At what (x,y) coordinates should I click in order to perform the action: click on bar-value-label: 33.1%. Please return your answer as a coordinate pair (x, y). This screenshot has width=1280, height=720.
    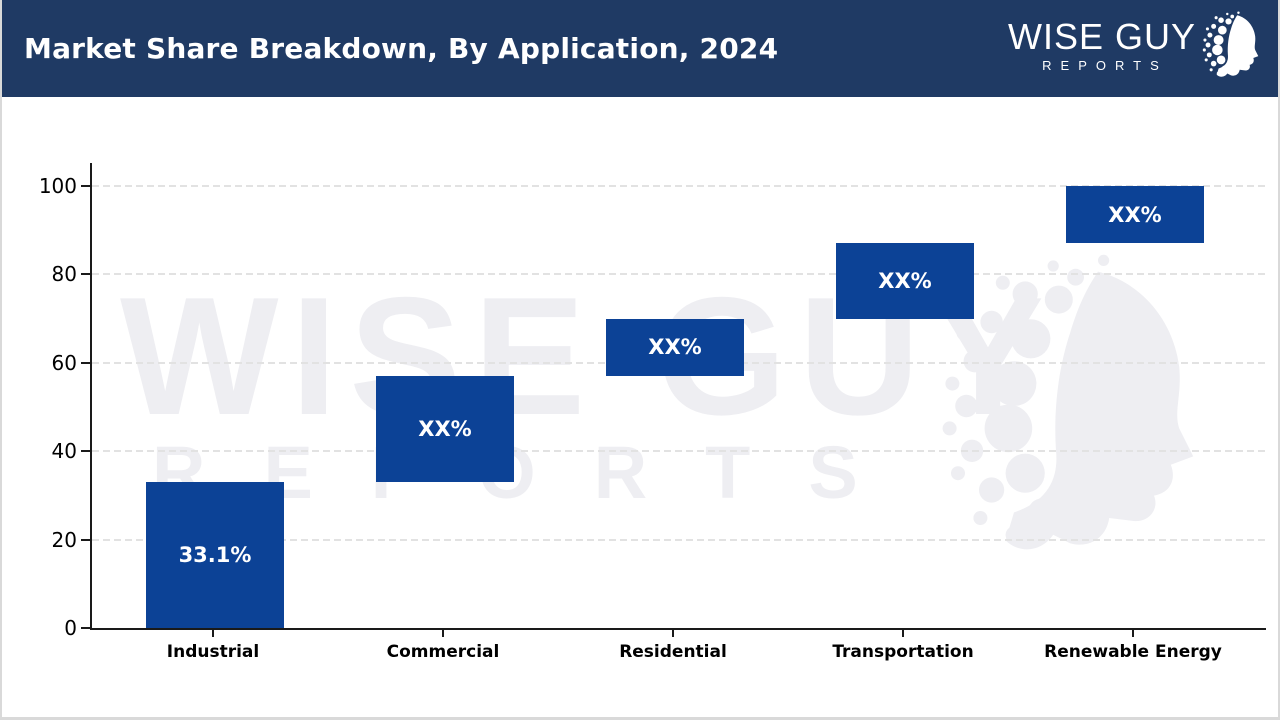
    Looking at the image, I should click on (215, 554).